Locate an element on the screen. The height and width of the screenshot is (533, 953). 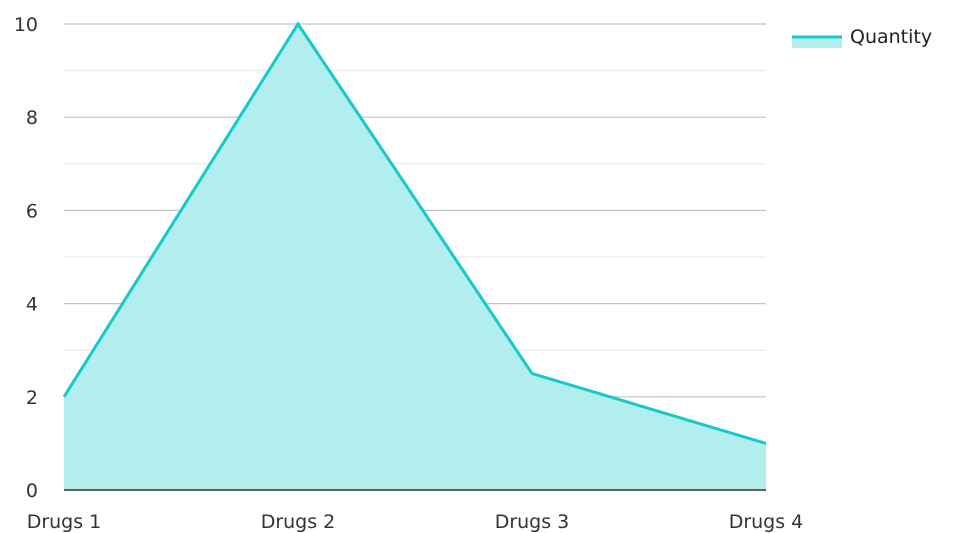
x-tick-label: Drugs 1 is located at coordinates (64, 522).